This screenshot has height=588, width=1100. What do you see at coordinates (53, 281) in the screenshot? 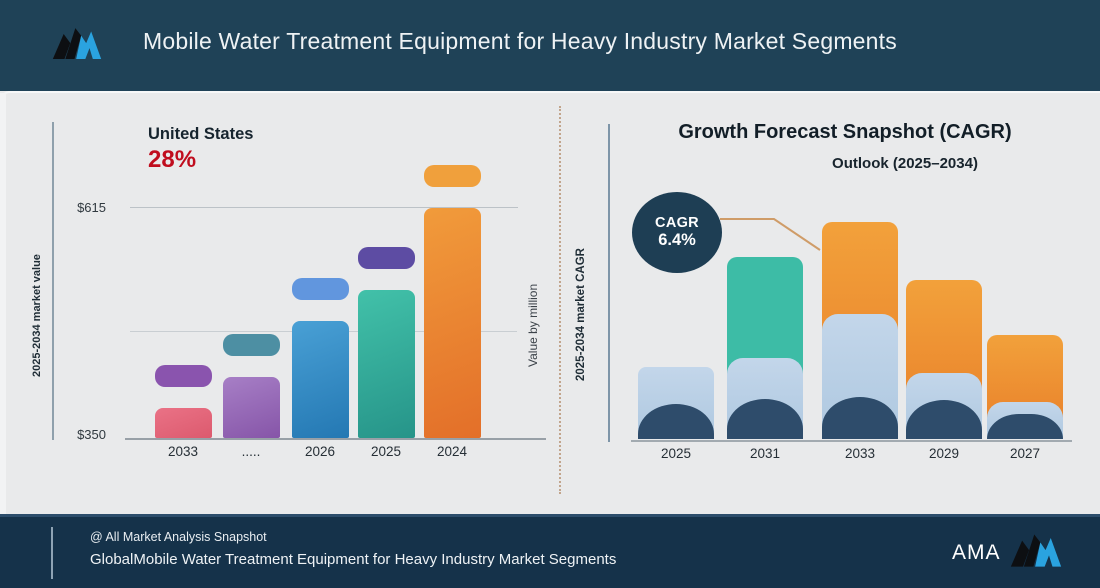
I see `left-y-axis-line` at bounding box center [53, 281].